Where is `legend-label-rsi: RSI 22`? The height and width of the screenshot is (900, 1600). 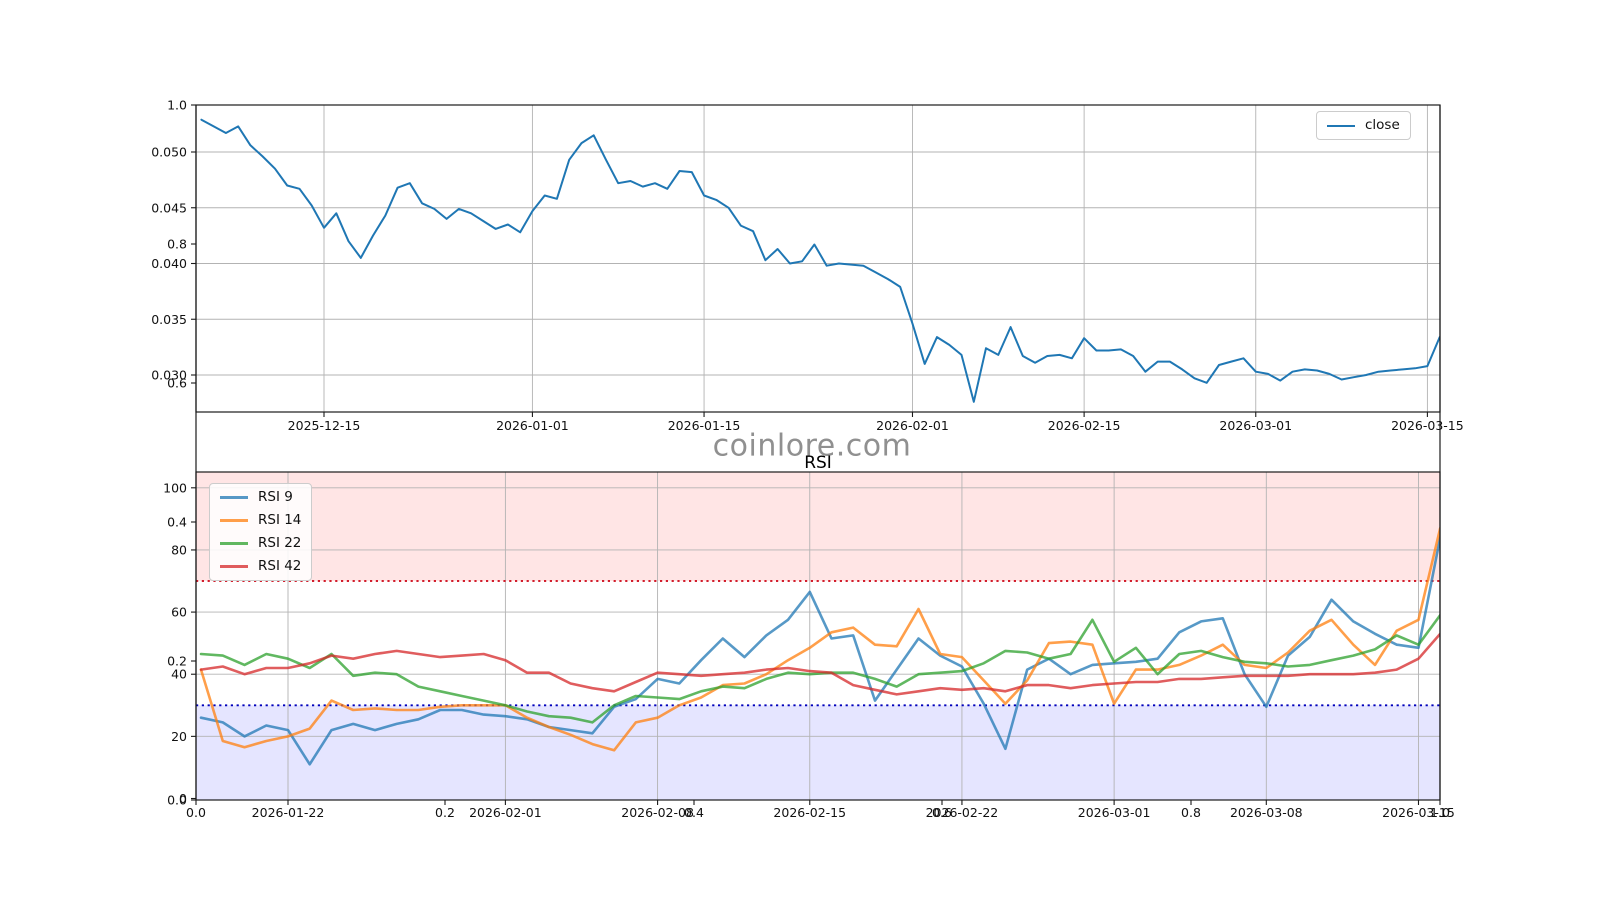
legend-label-rsi: RSI 22 is located at coordinates (280, 542).